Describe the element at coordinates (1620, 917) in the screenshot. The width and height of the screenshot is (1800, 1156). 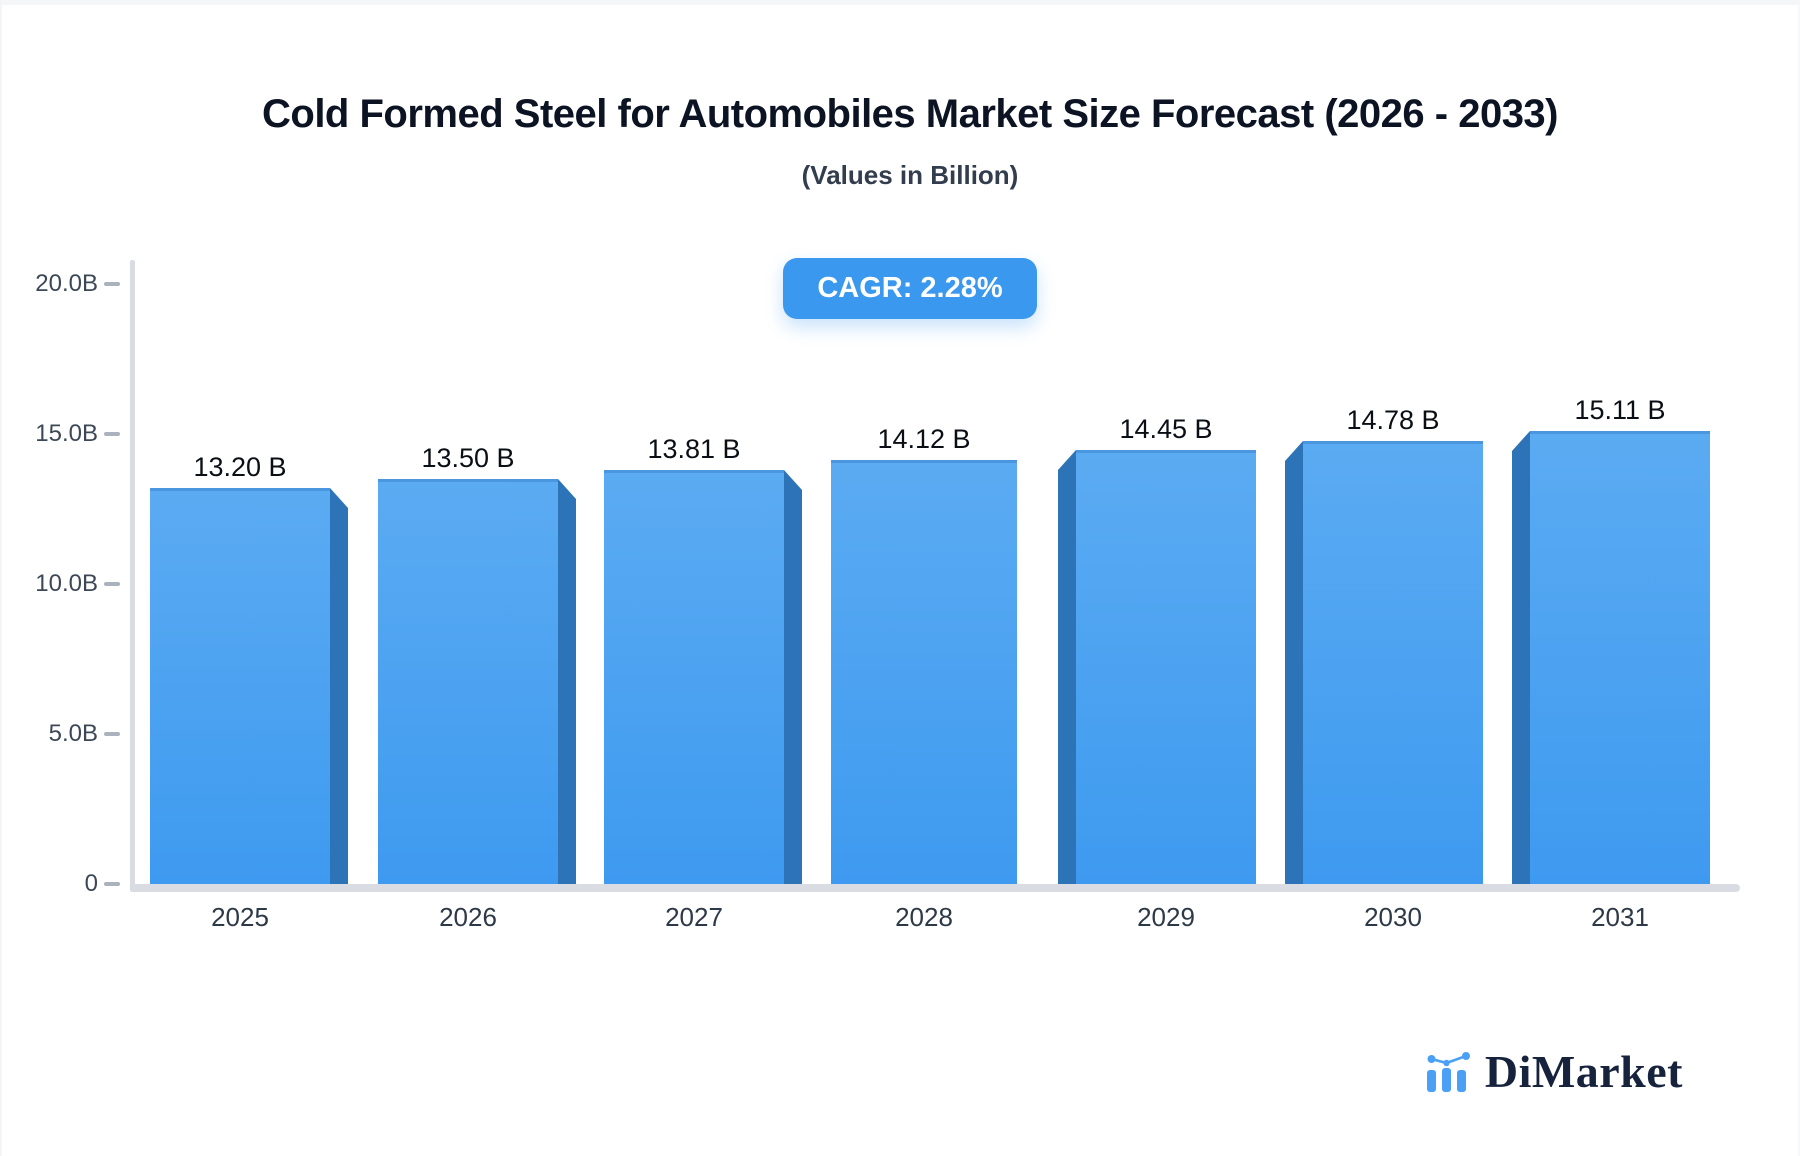
I see `x-axis-label: 2031` at that location.